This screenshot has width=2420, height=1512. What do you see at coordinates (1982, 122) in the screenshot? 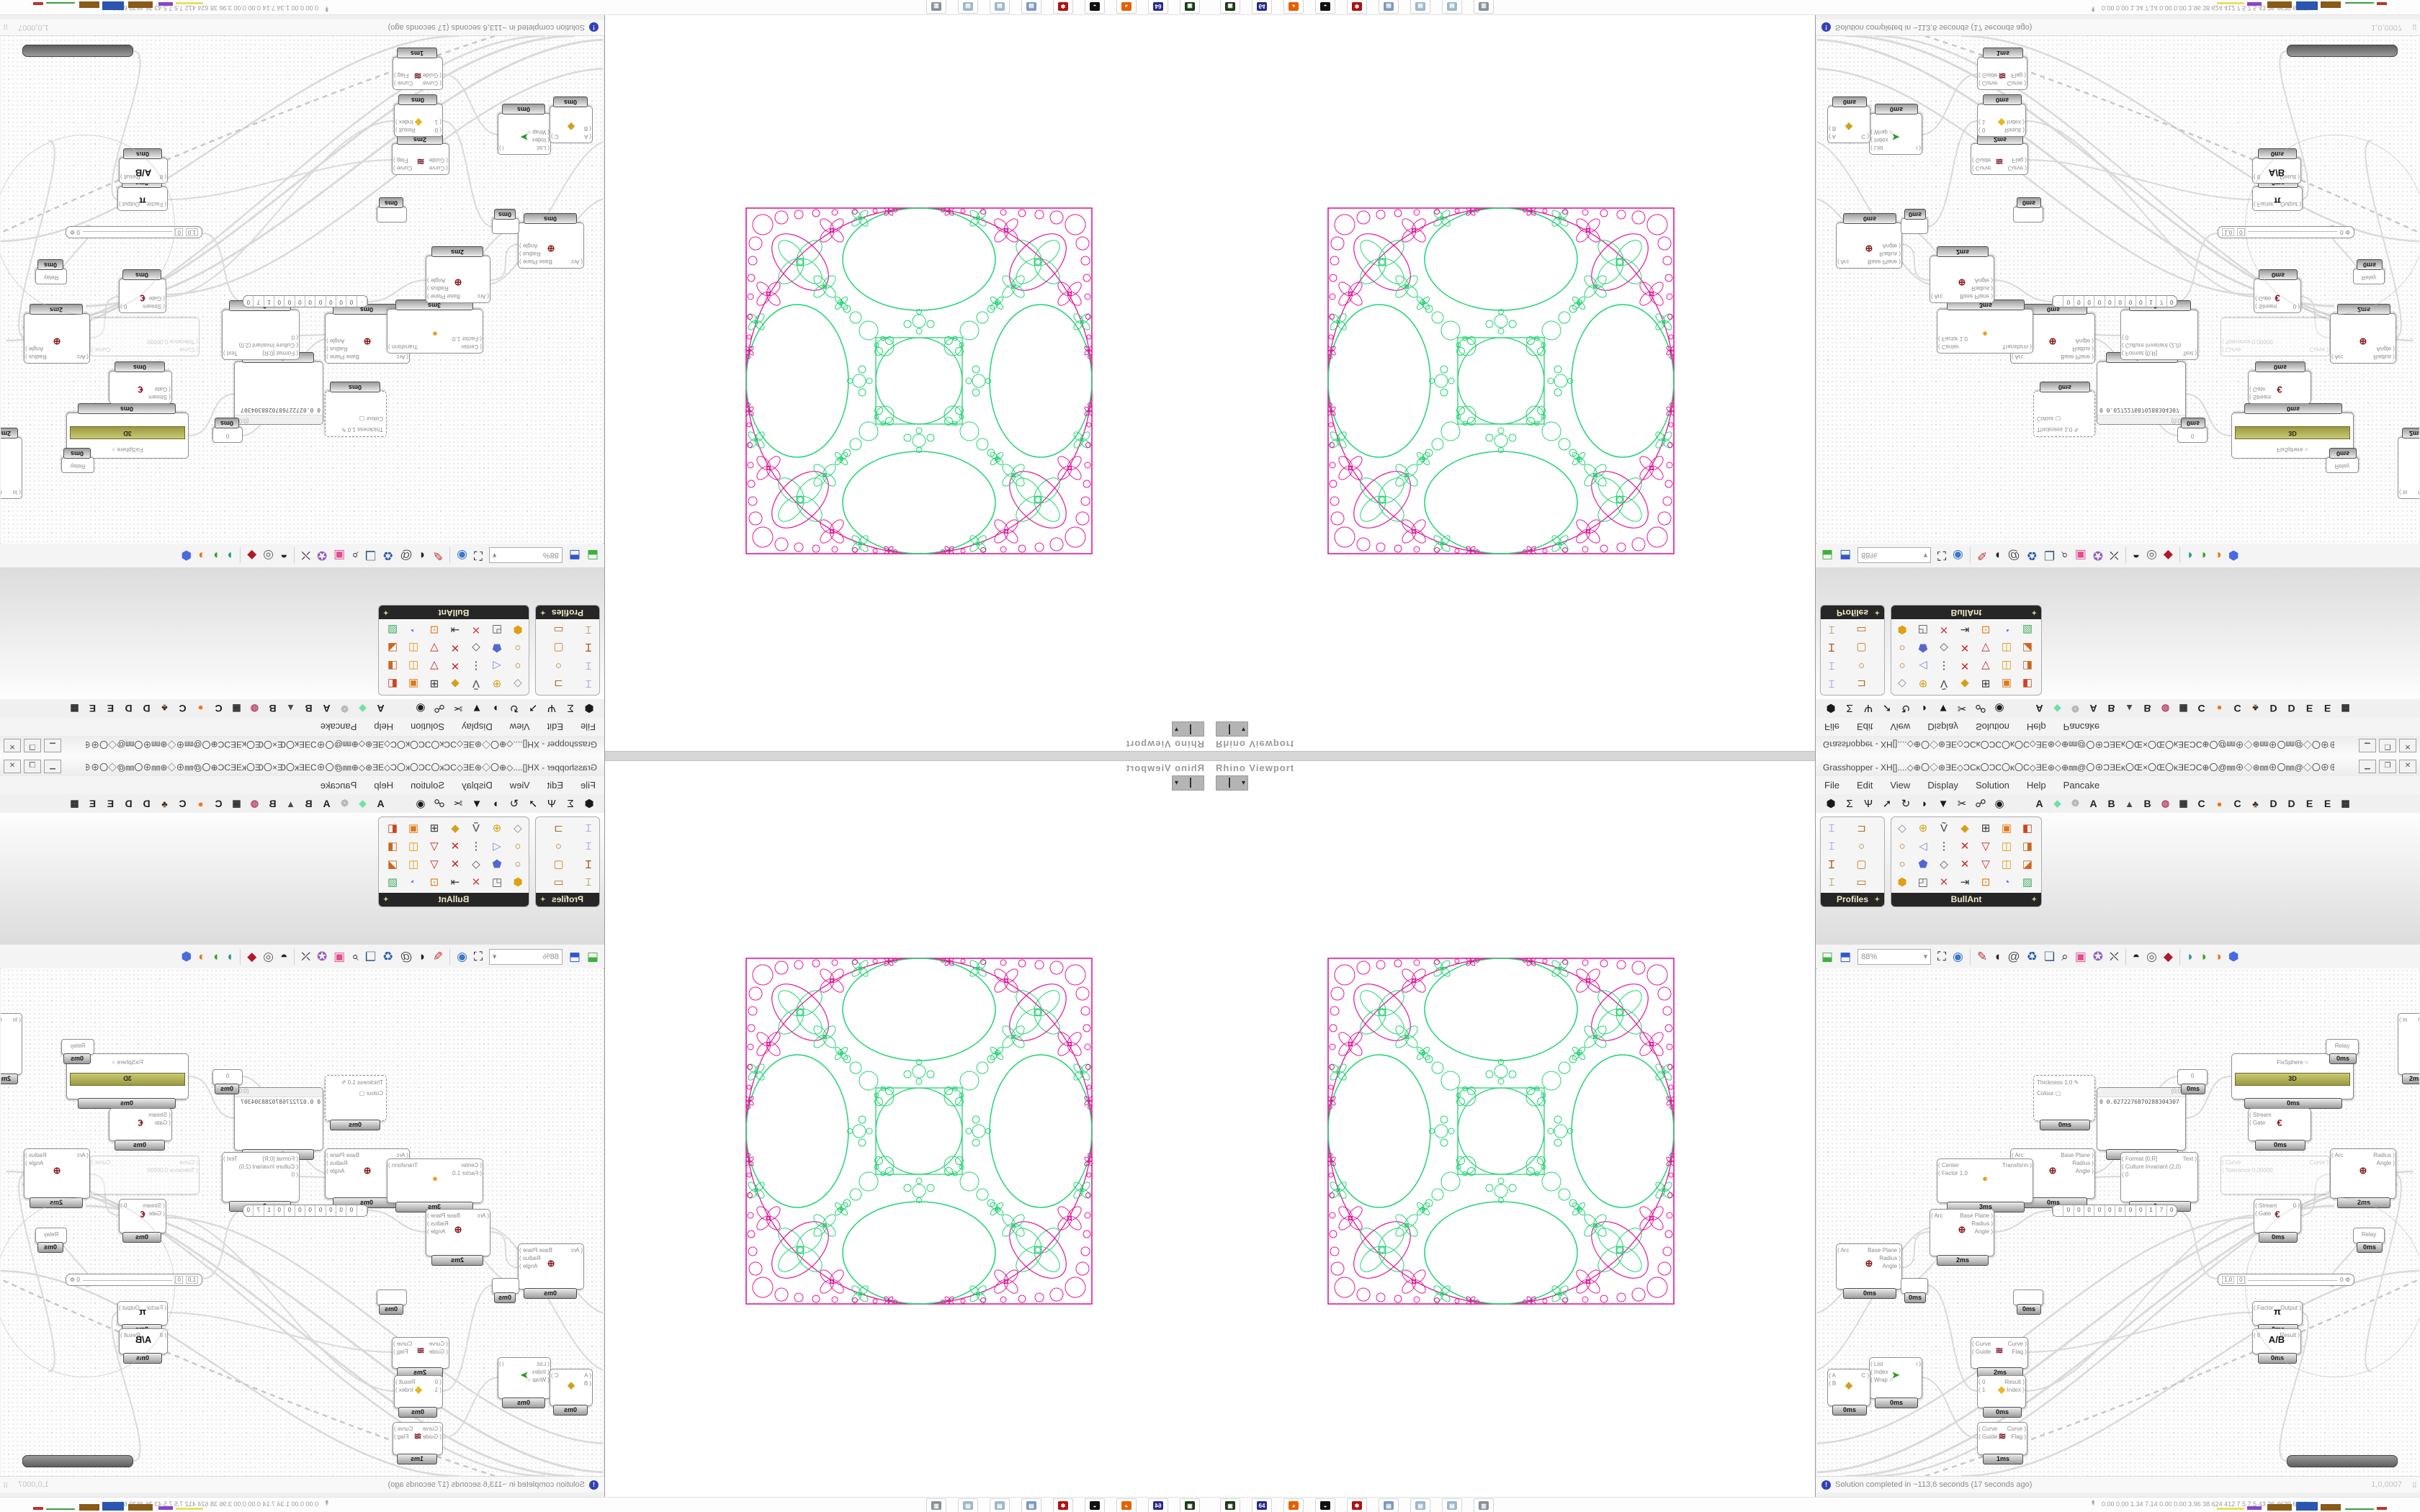
I see `port-label: ( 1` at bounding box center [1982, 122].